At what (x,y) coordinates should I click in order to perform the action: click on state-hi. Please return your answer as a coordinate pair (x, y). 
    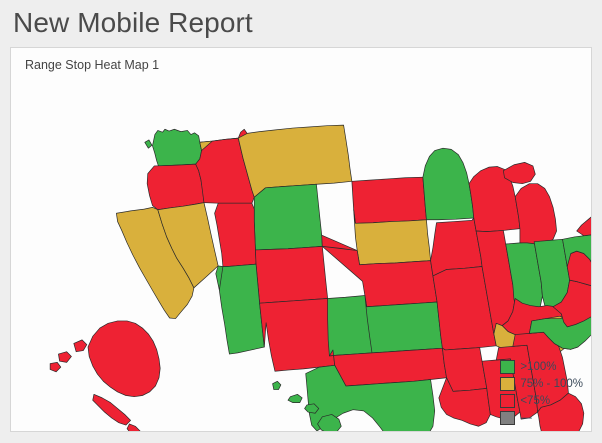
    Looking at the image, I should click on (307, 406).